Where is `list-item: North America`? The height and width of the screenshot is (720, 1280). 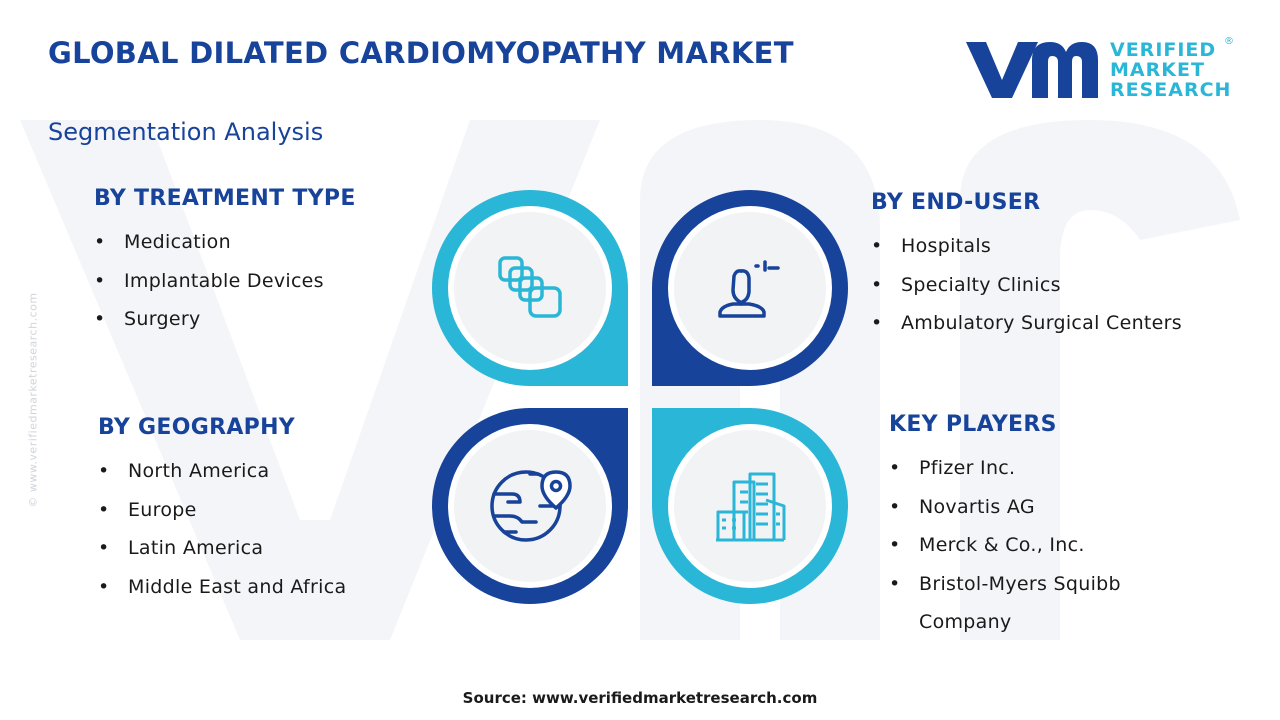 list-item: North America is located at coordinates (222, 471).